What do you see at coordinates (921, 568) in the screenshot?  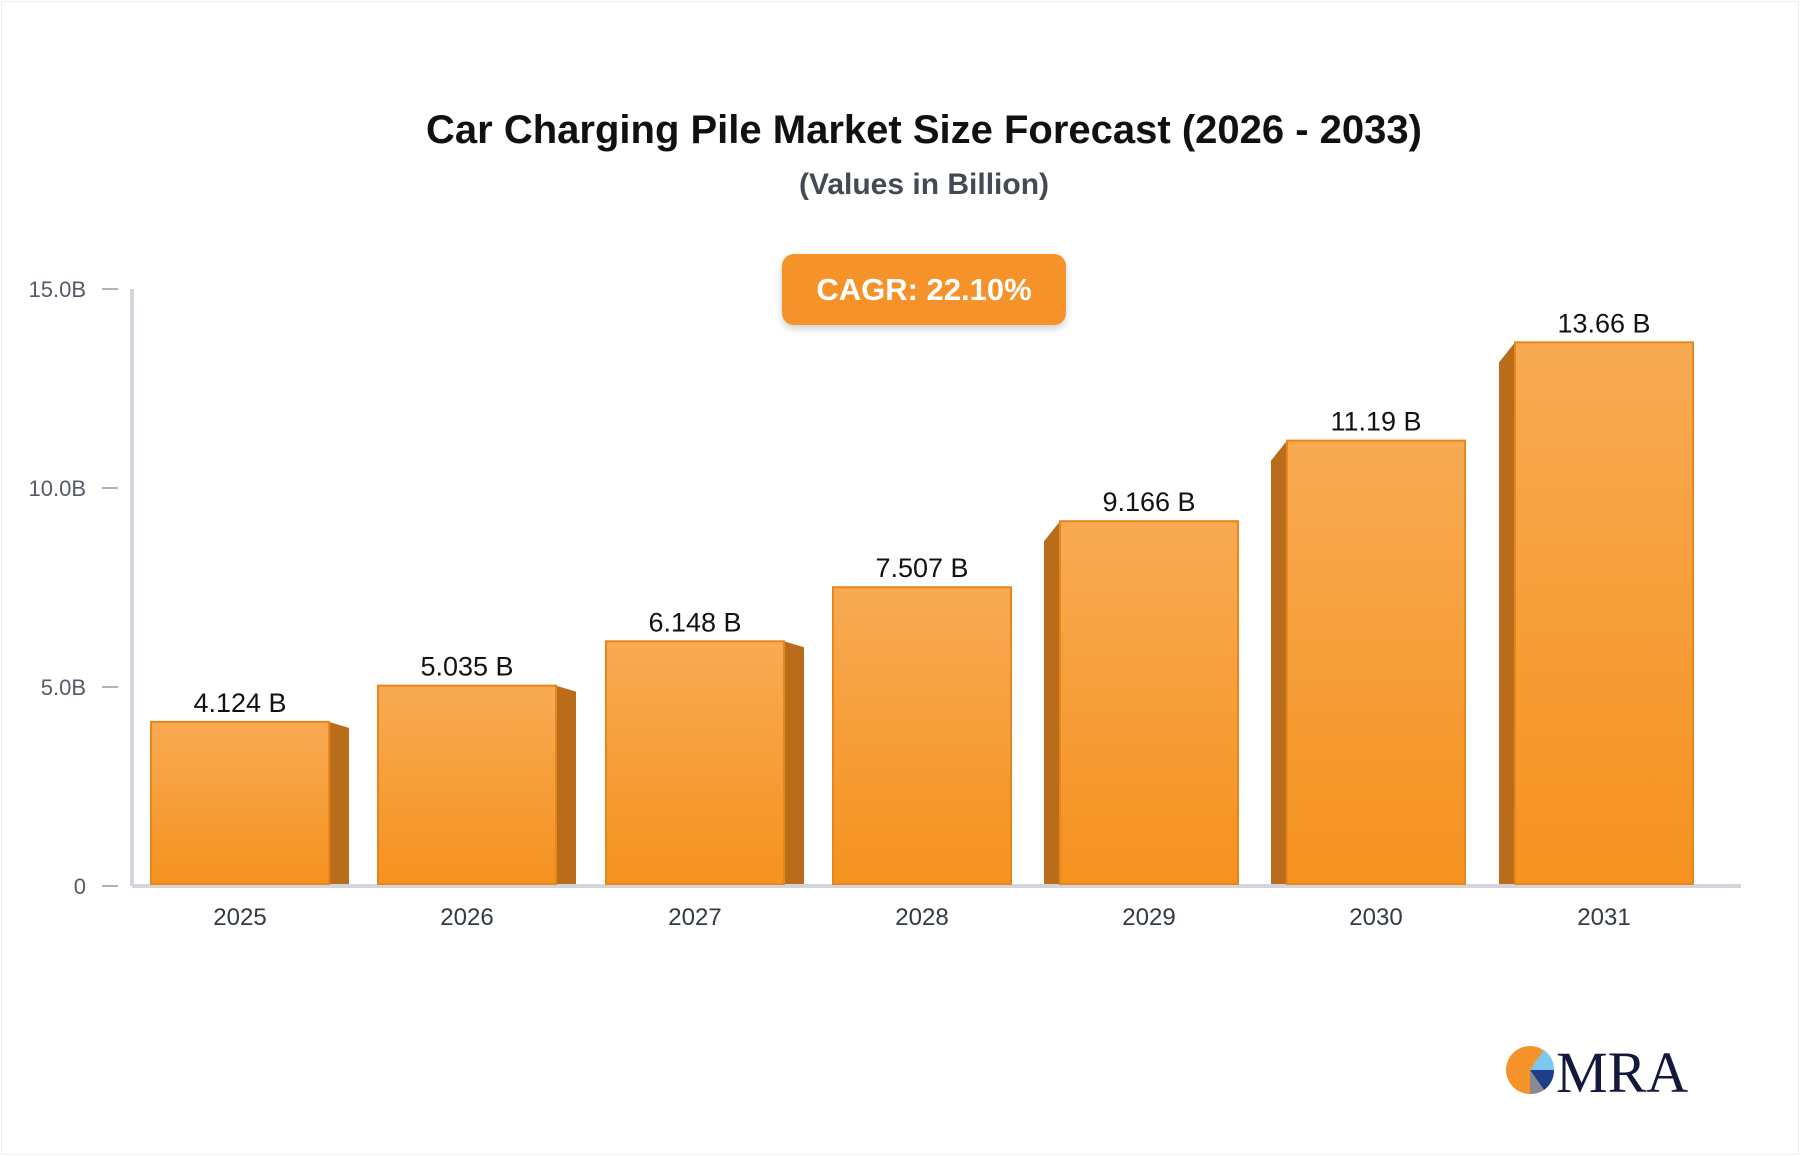 I see `data-label: 7.507 B` at bounding box center [921, 568].